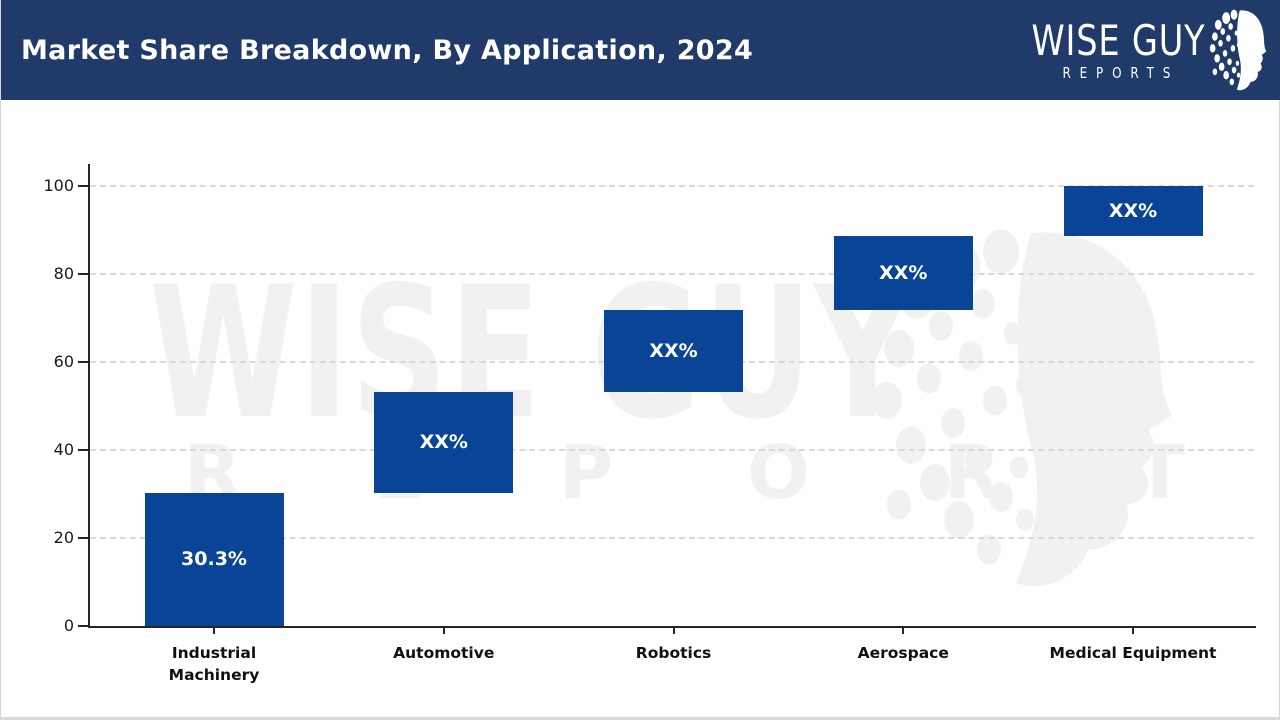 This screenshot has width=1280, height=720. What do you see at coordinates (58, 185) in the screenshot?
I see `y-tick-label-100: 100` at bounding box center [58, 185].